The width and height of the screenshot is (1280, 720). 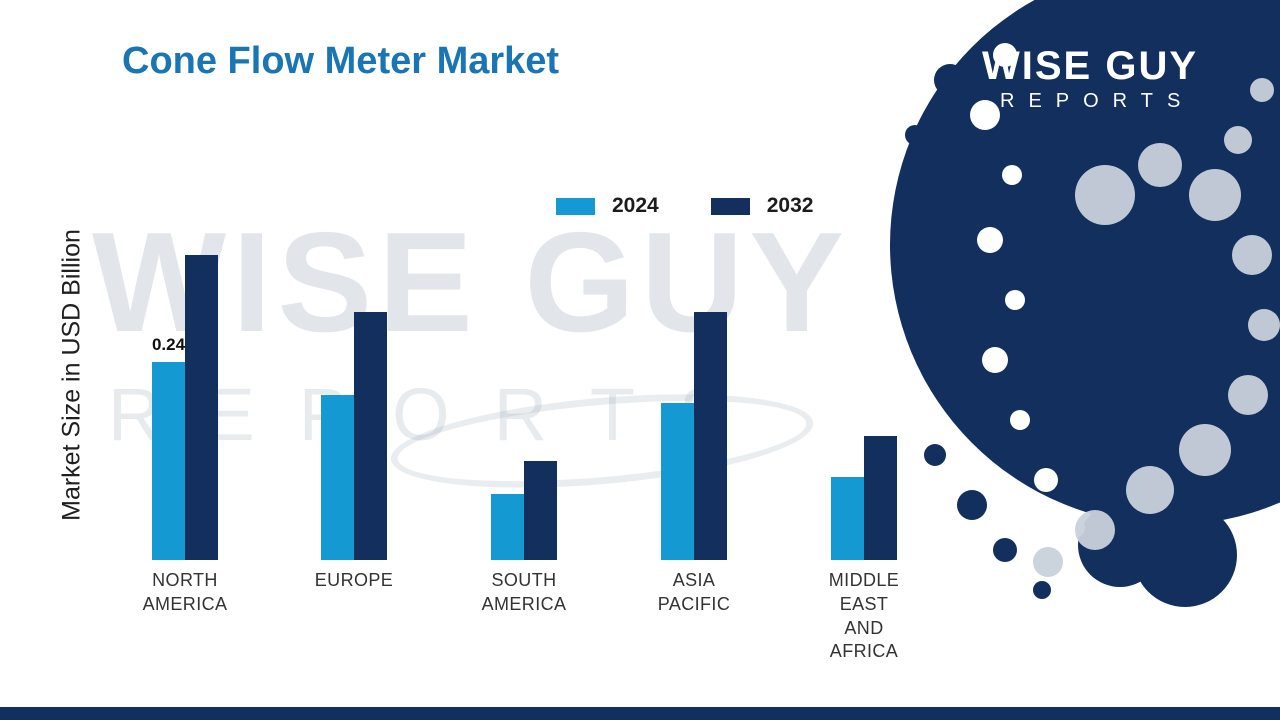 I want to click on bar-group-europe: EUROPE, so click(x=354, y=410).